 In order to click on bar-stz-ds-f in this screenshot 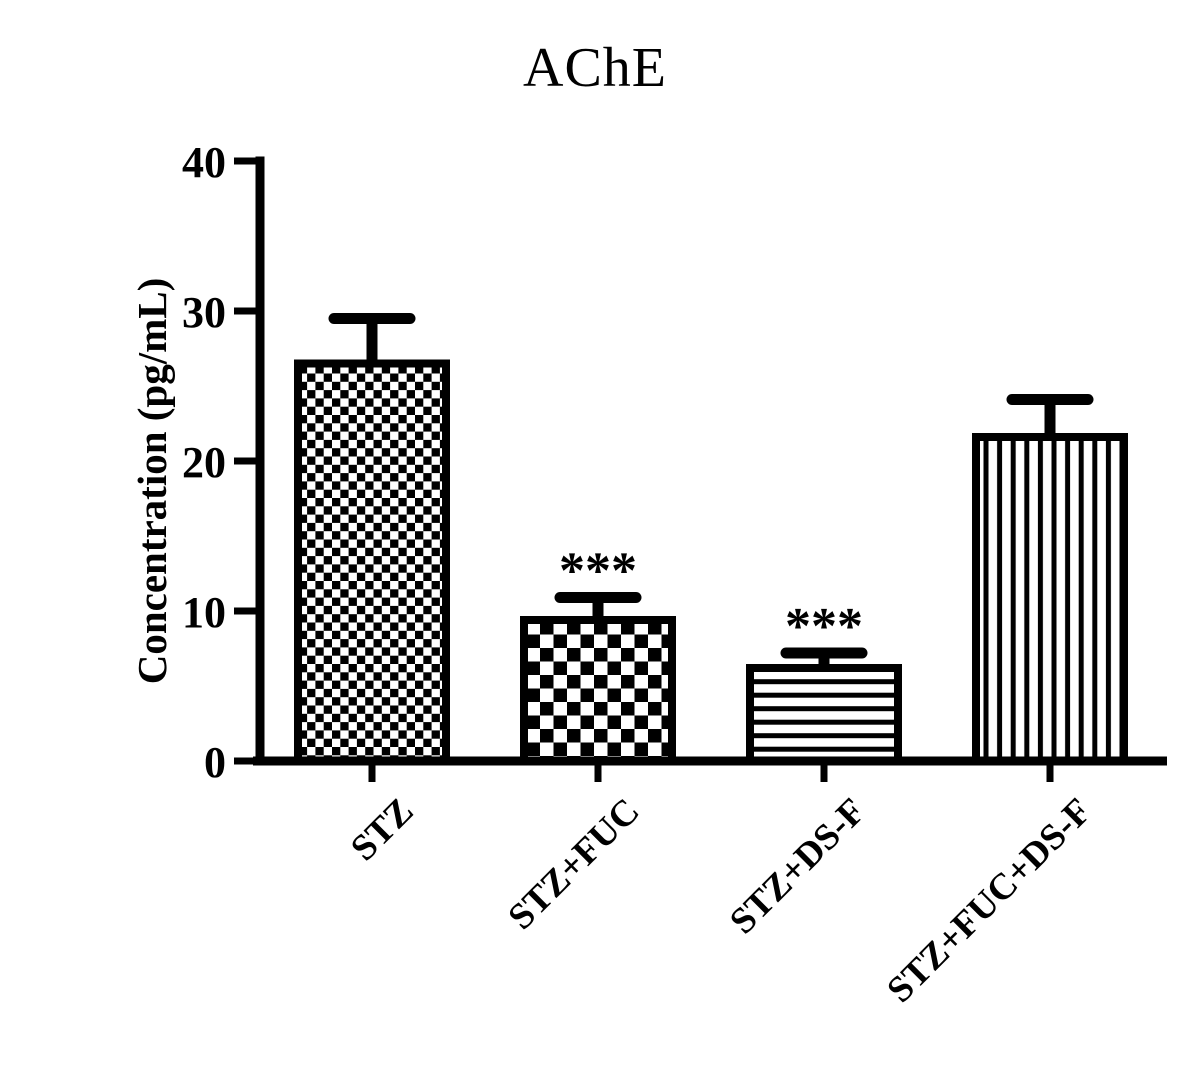, I will do `click(824, 714)`.